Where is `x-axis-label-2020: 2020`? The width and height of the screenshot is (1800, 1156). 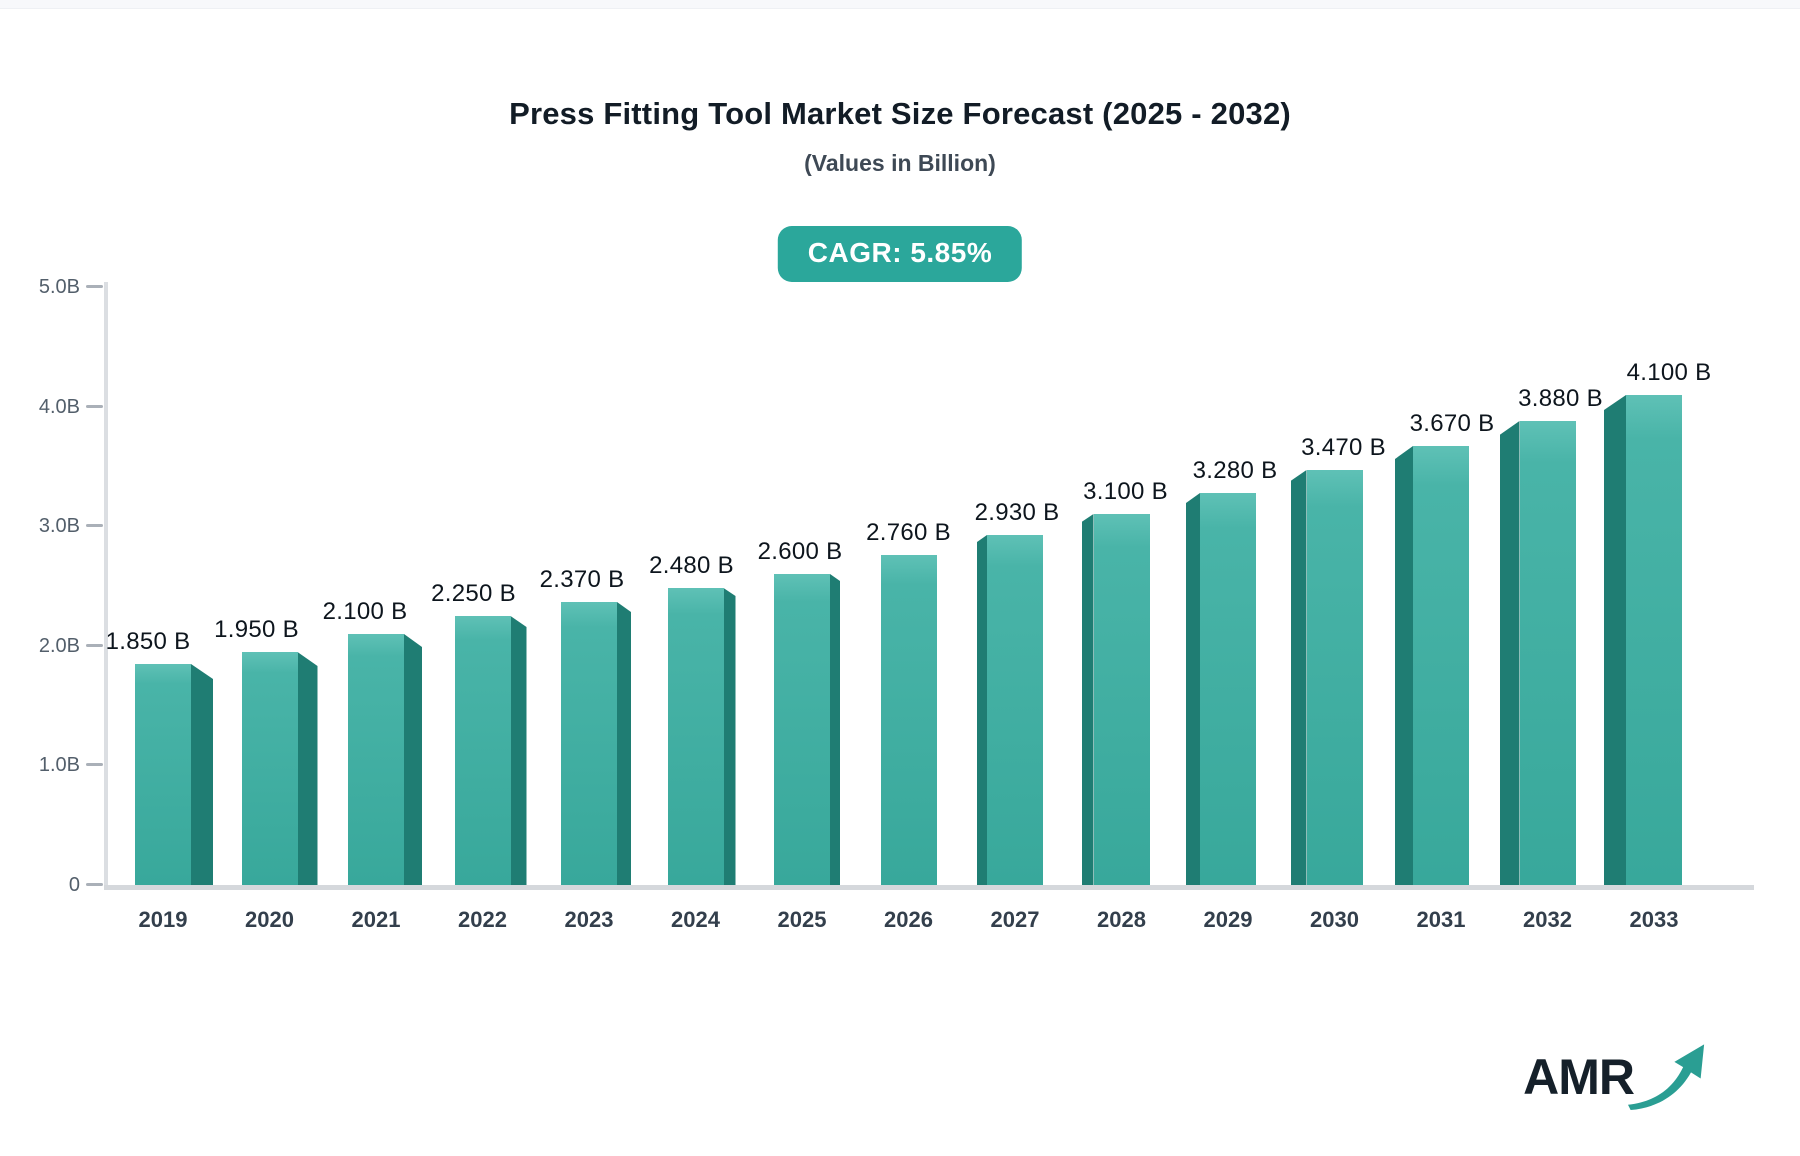
x-axis-label-2020: 2020 is located at coordinates (269, 919).